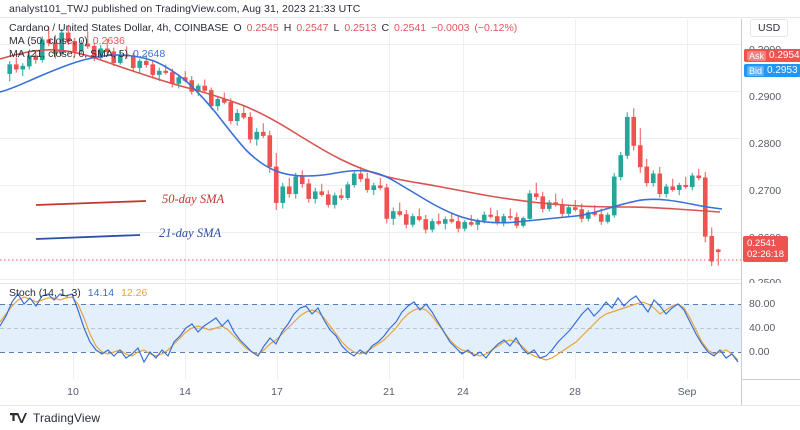 This screenshot has width=800, height=430. Describe the element at coordinates (370, 392) in the screenshot. I see `time-axis: 10 14 17 21 24 28 Sep` at that location.